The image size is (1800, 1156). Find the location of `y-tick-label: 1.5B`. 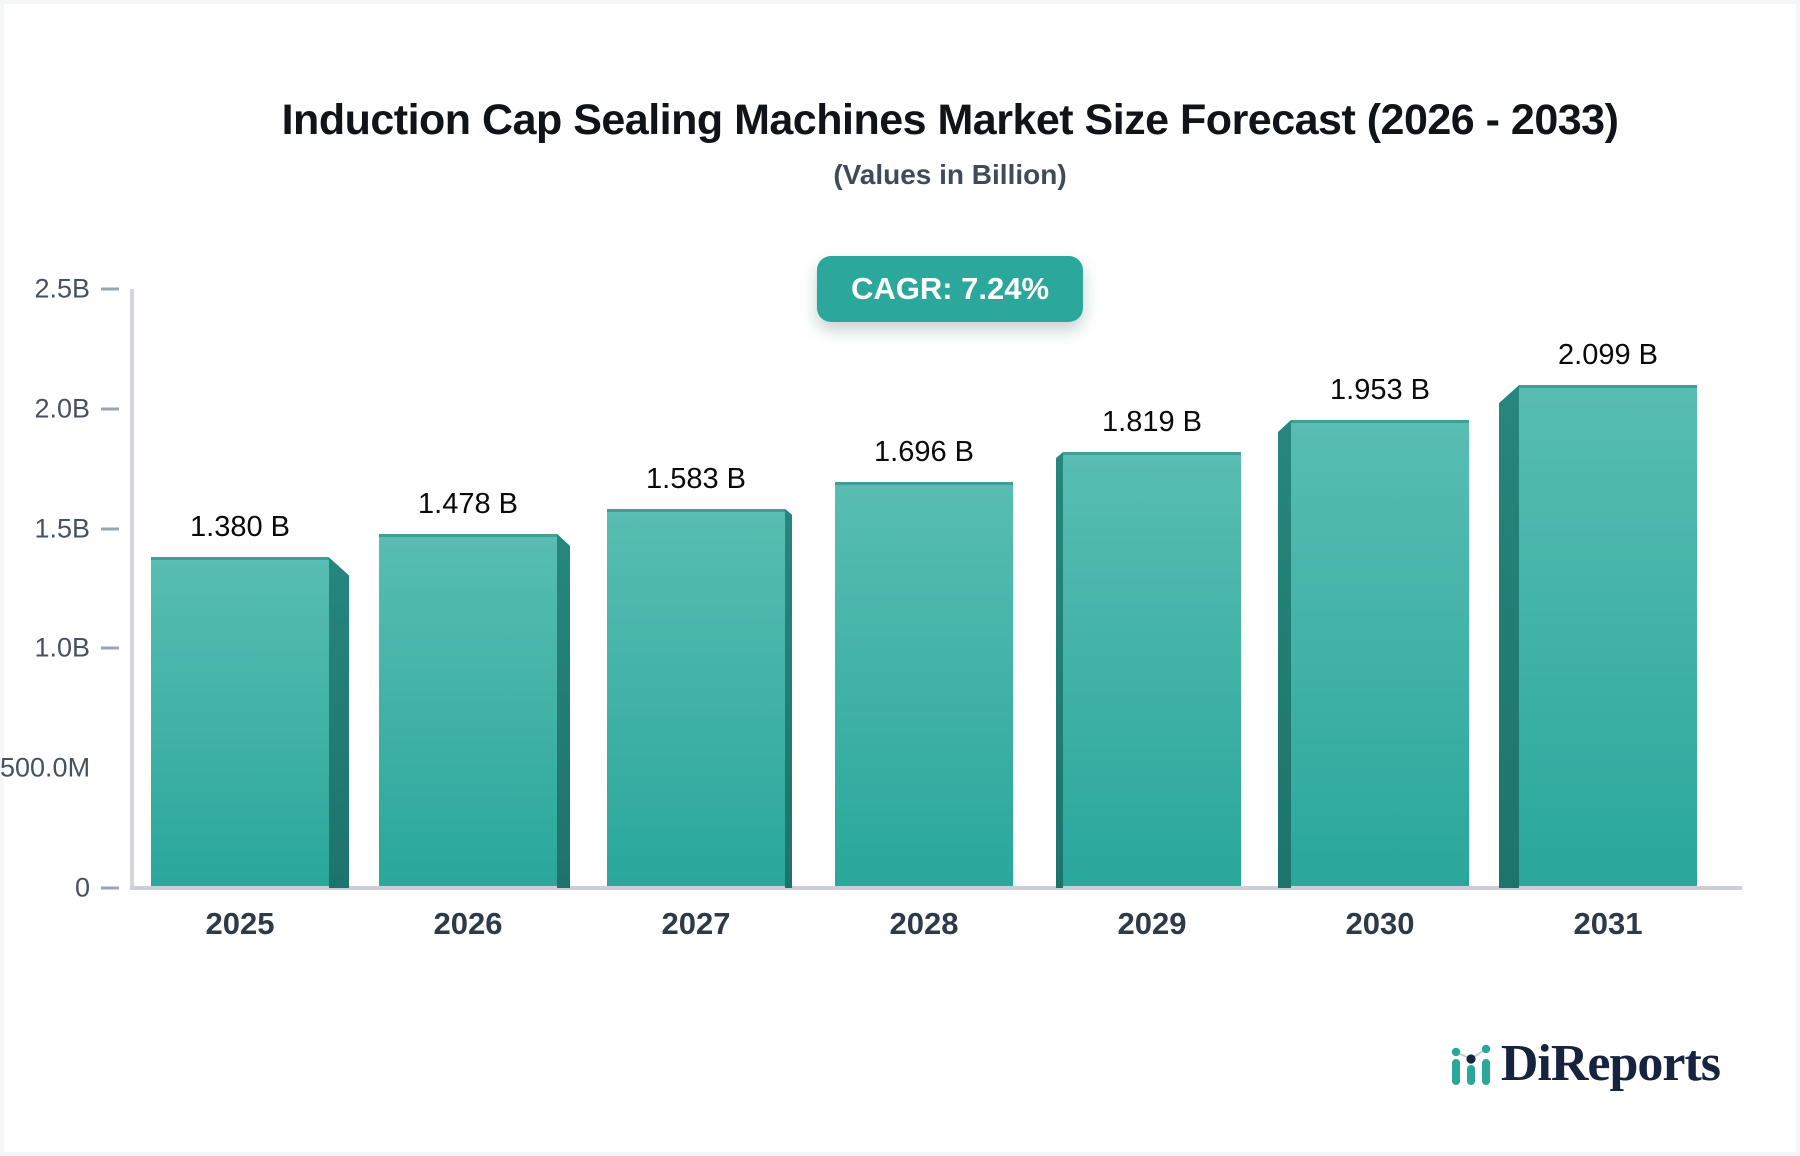

y-tick-label: 1.5B is located at coordinates (62, 528).